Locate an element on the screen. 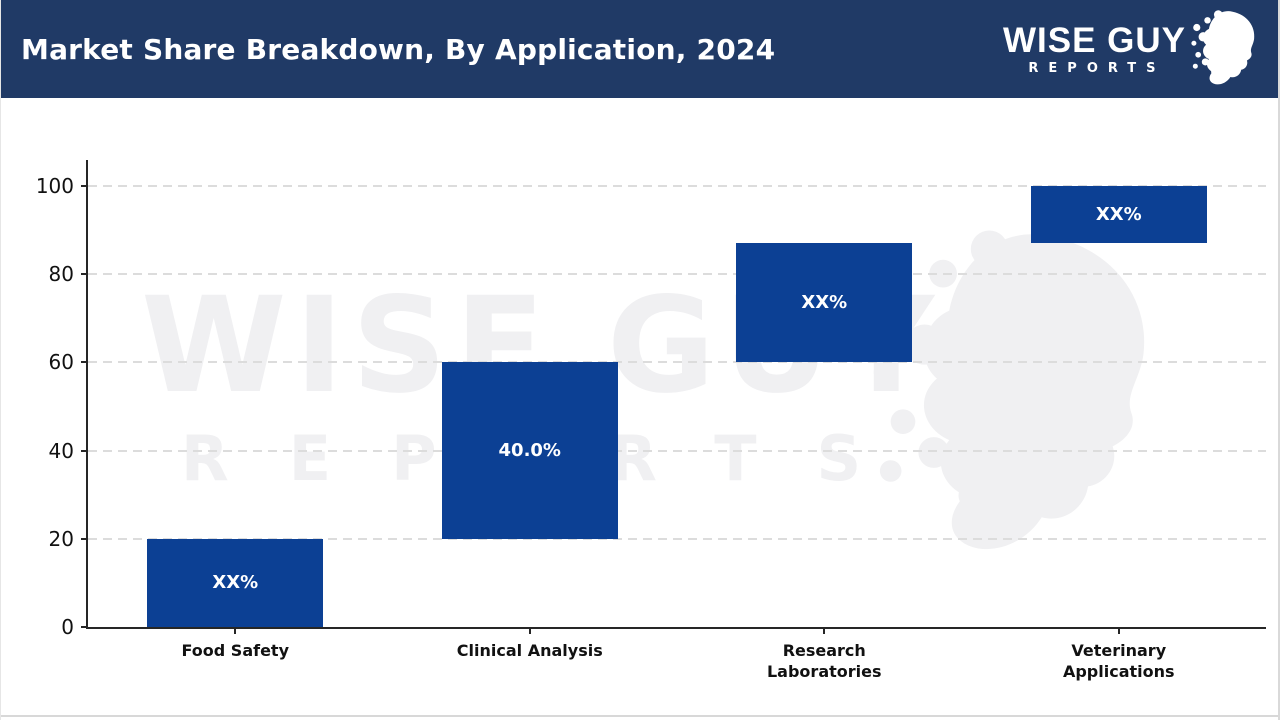 This screenshot has width=1280, height=720. x-category-label-2: Research Laboratories is located at coordinates (824, 661).